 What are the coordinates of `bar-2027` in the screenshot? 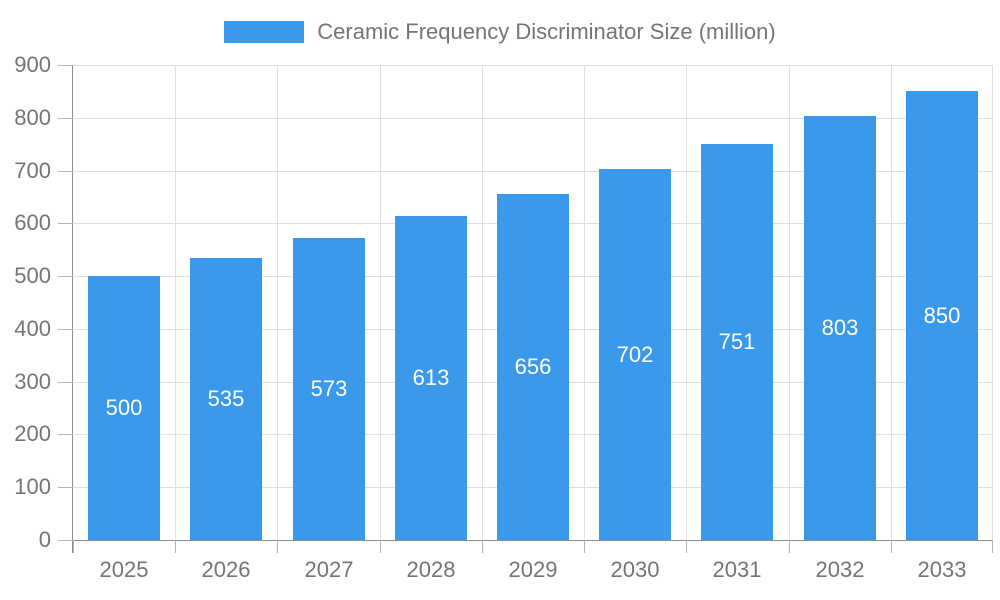 It's located at (329, 389).